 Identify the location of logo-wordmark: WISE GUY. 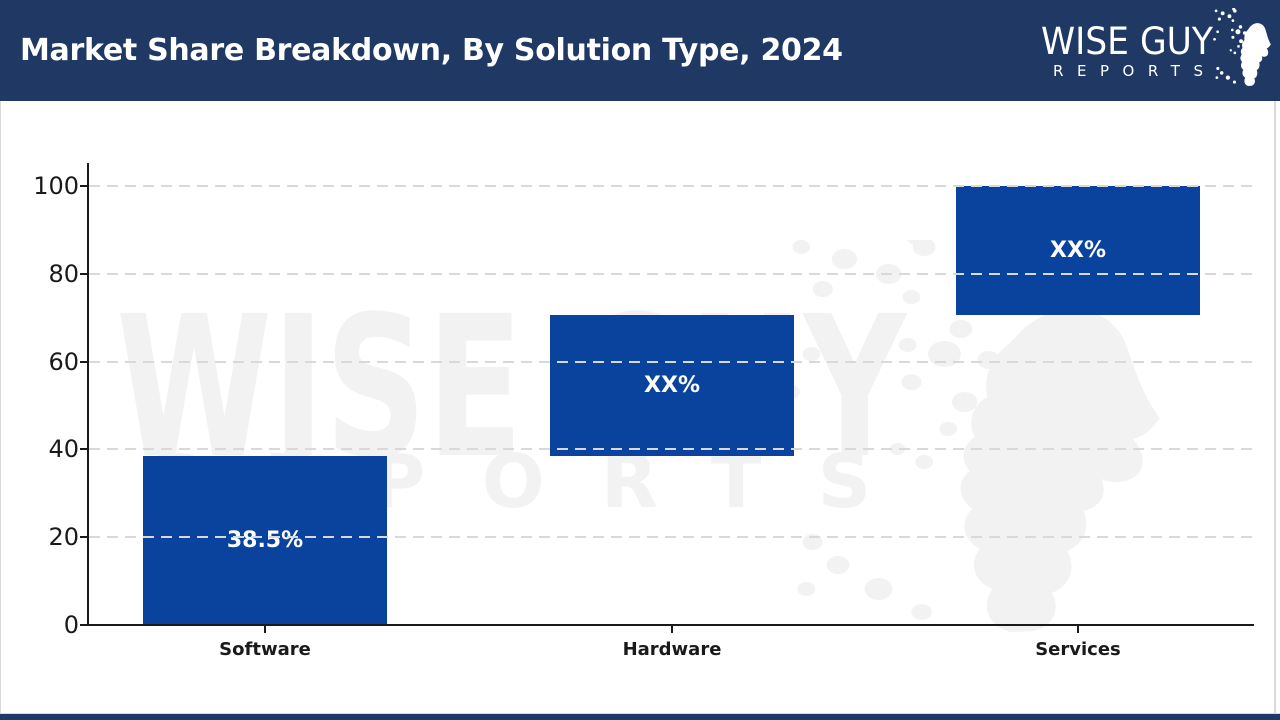
(1127, 41).